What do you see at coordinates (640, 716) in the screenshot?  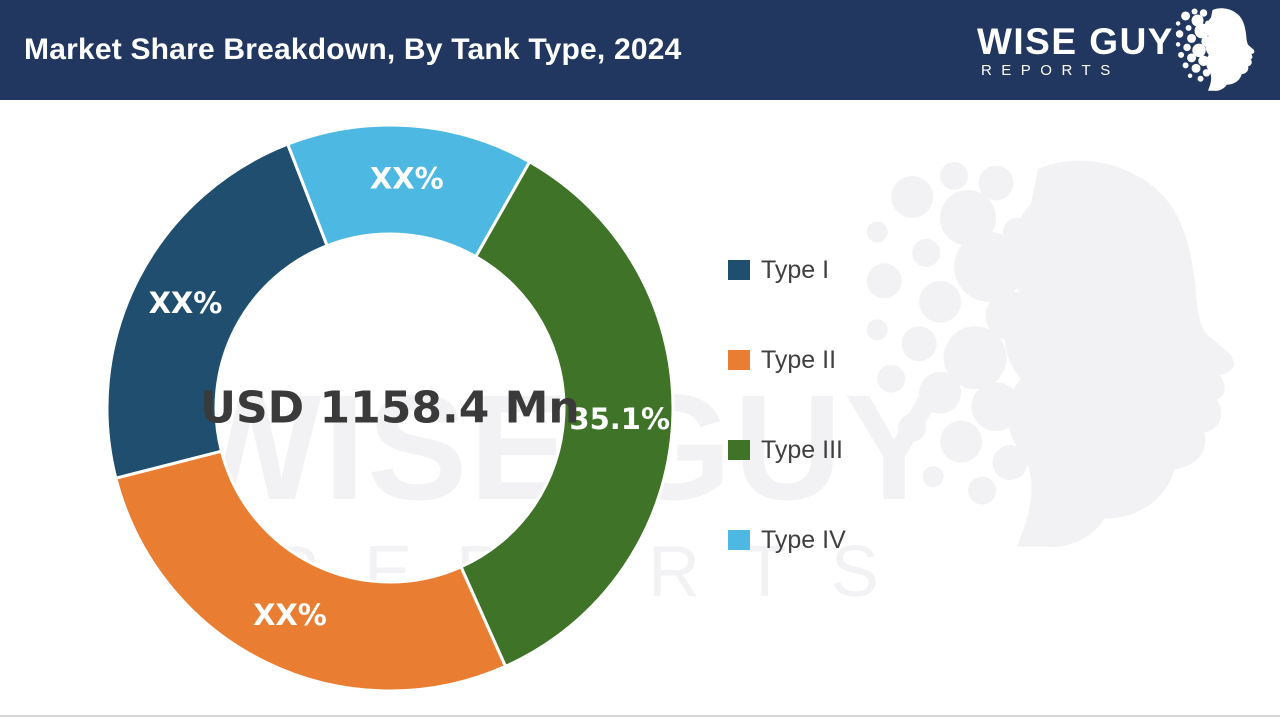 I see `footer-divider` at bounding box center [640, 716].